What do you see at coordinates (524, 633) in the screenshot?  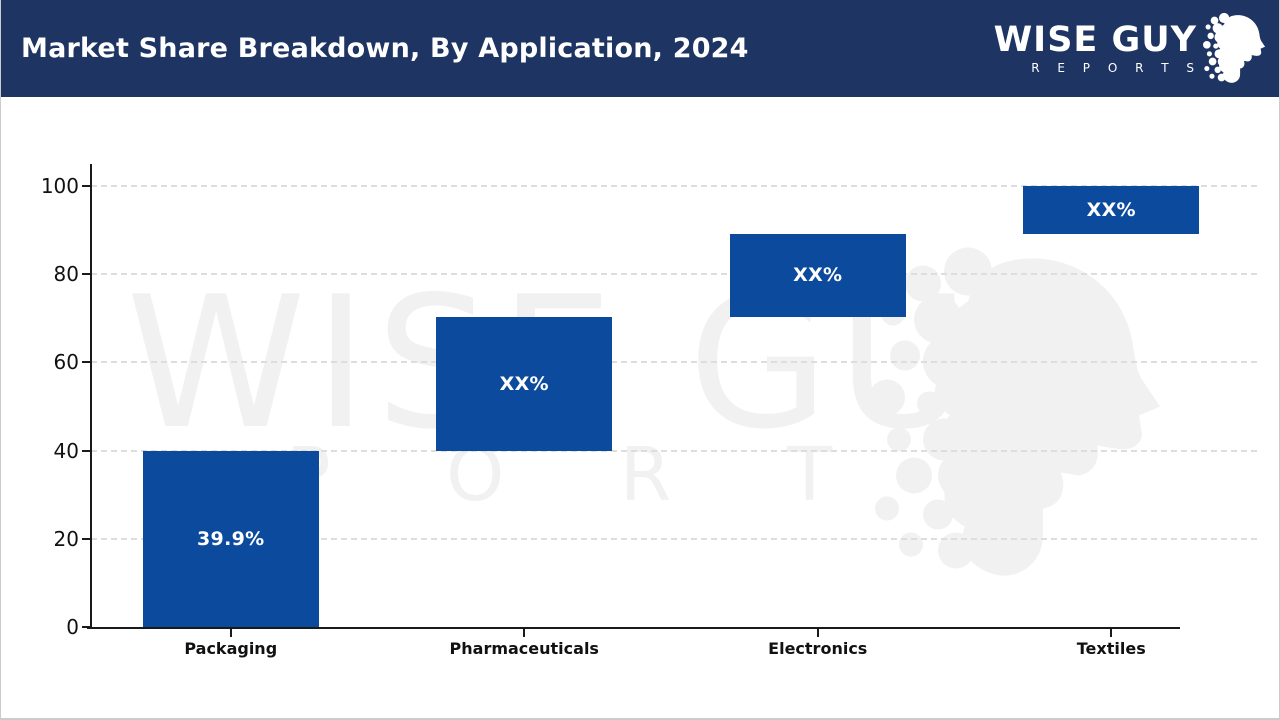 I see `x-tick-pharmaceuticals` at bounding box center [524, 633].